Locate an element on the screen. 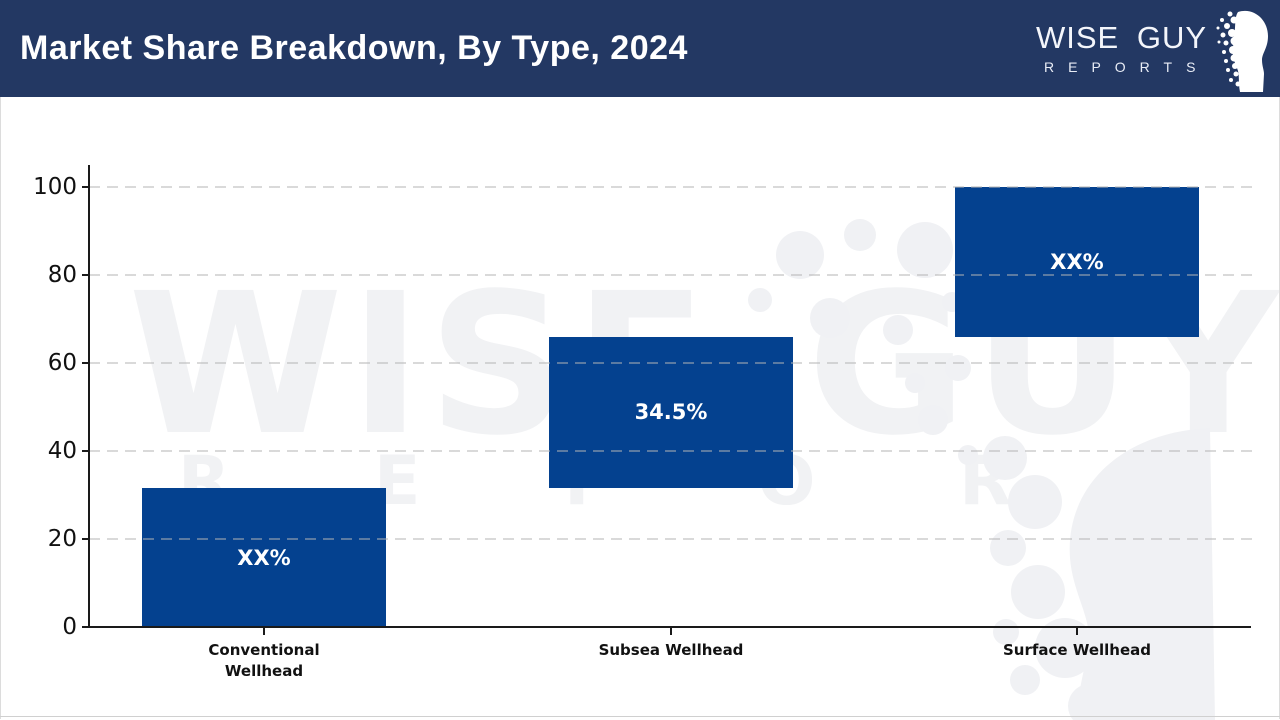  x-category-label: Subsea Wellhead is located at coordinates (671, 650).